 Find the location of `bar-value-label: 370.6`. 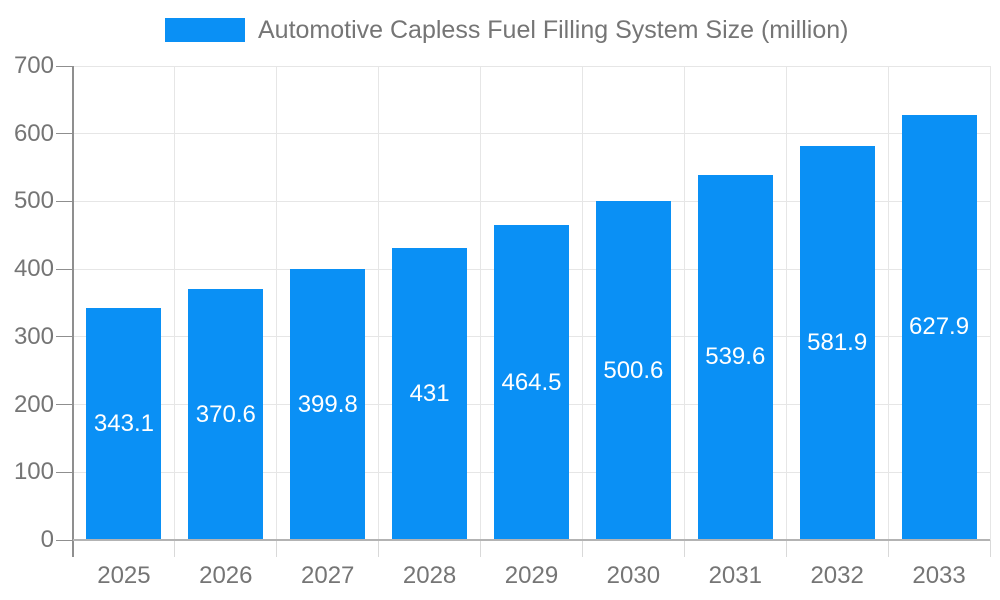

bar-value-label: 370.6 is located at coordinates (225, 414).